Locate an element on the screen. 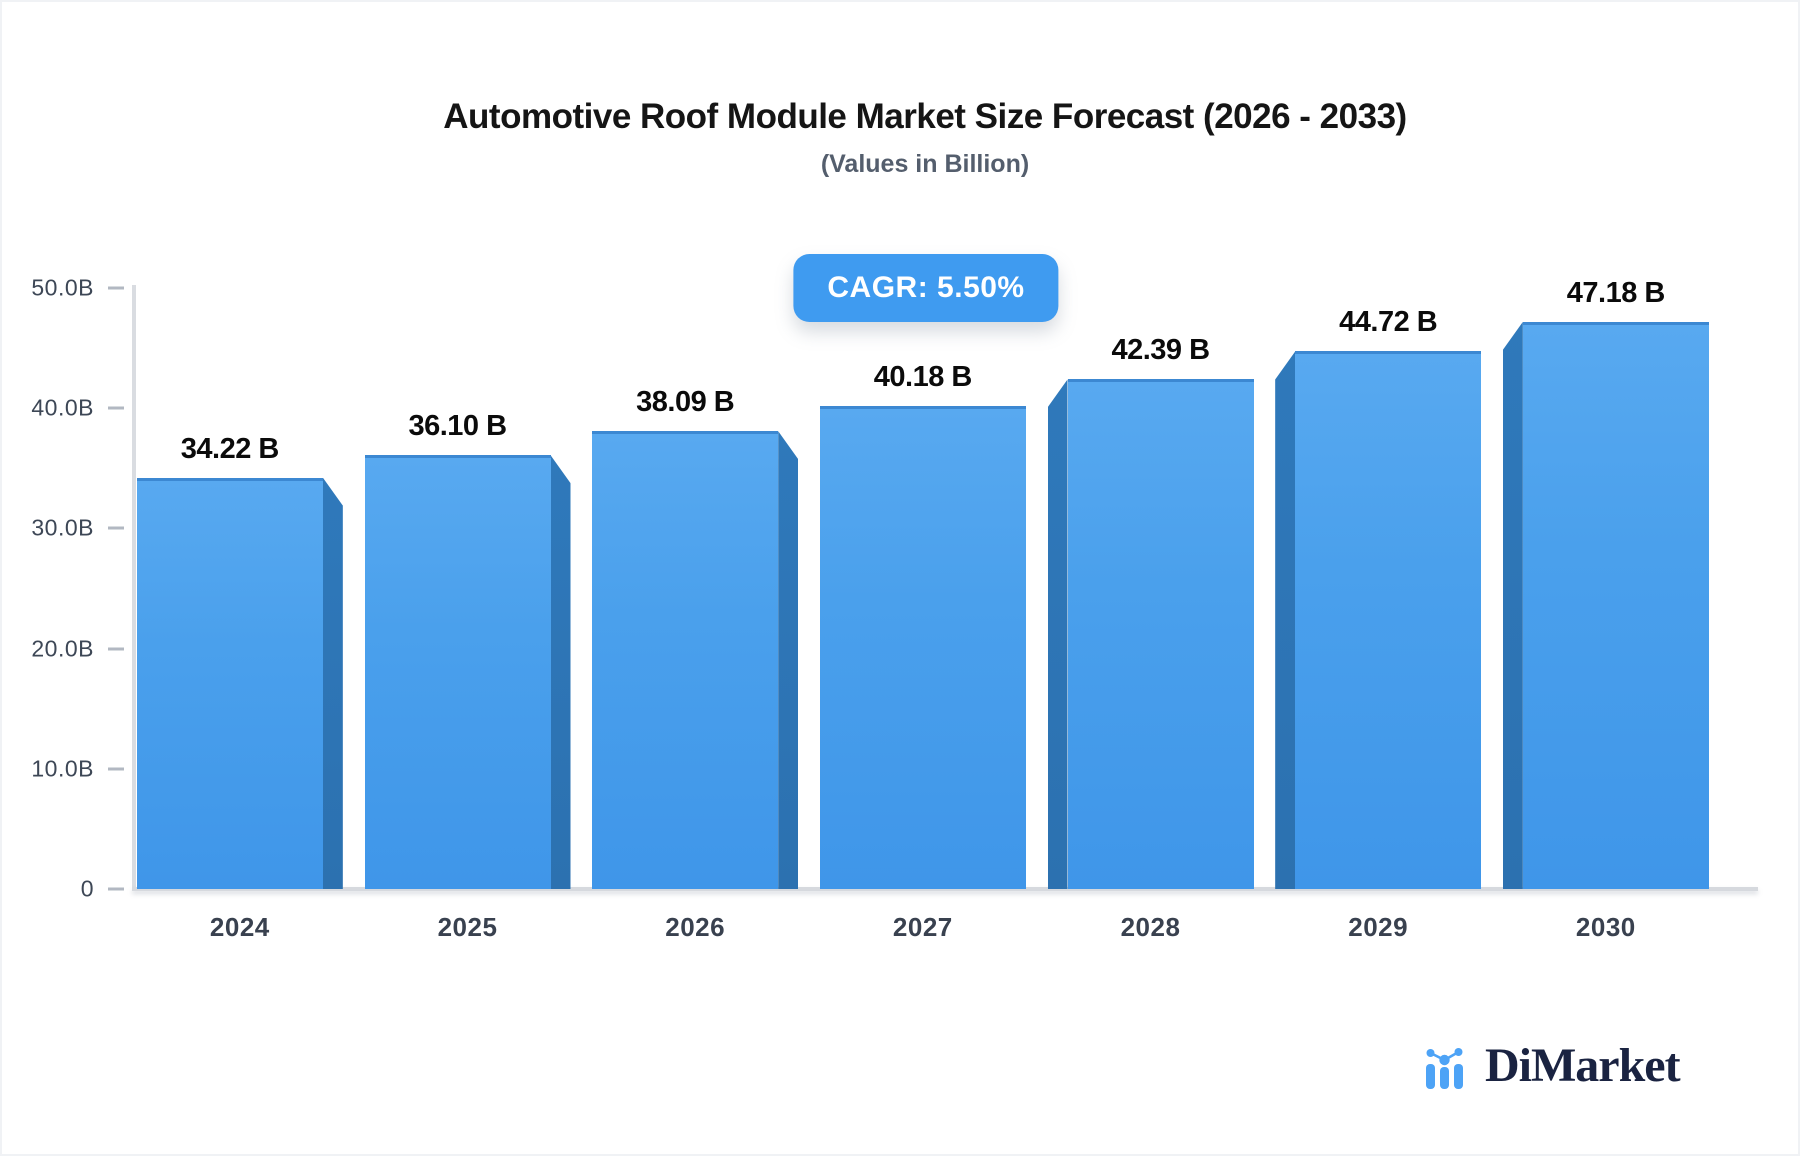 This screenshot has width=1800, height=1156. x-tick-label: 2030 is located at coordinates (1605, 927).